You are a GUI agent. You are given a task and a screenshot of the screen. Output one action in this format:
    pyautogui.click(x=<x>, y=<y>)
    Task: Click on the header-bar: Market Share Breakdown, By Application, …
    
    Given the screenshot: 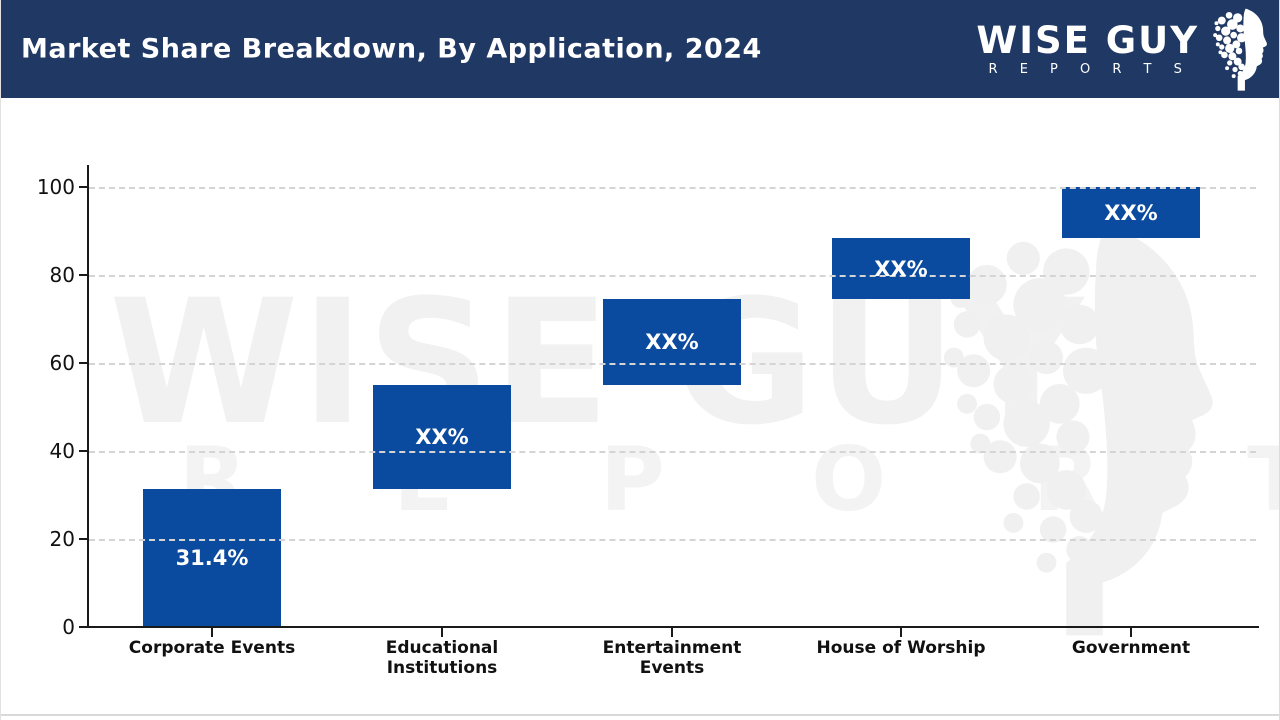 What is the action you would take?
    pyautogui.click(x=640, y=49)
    